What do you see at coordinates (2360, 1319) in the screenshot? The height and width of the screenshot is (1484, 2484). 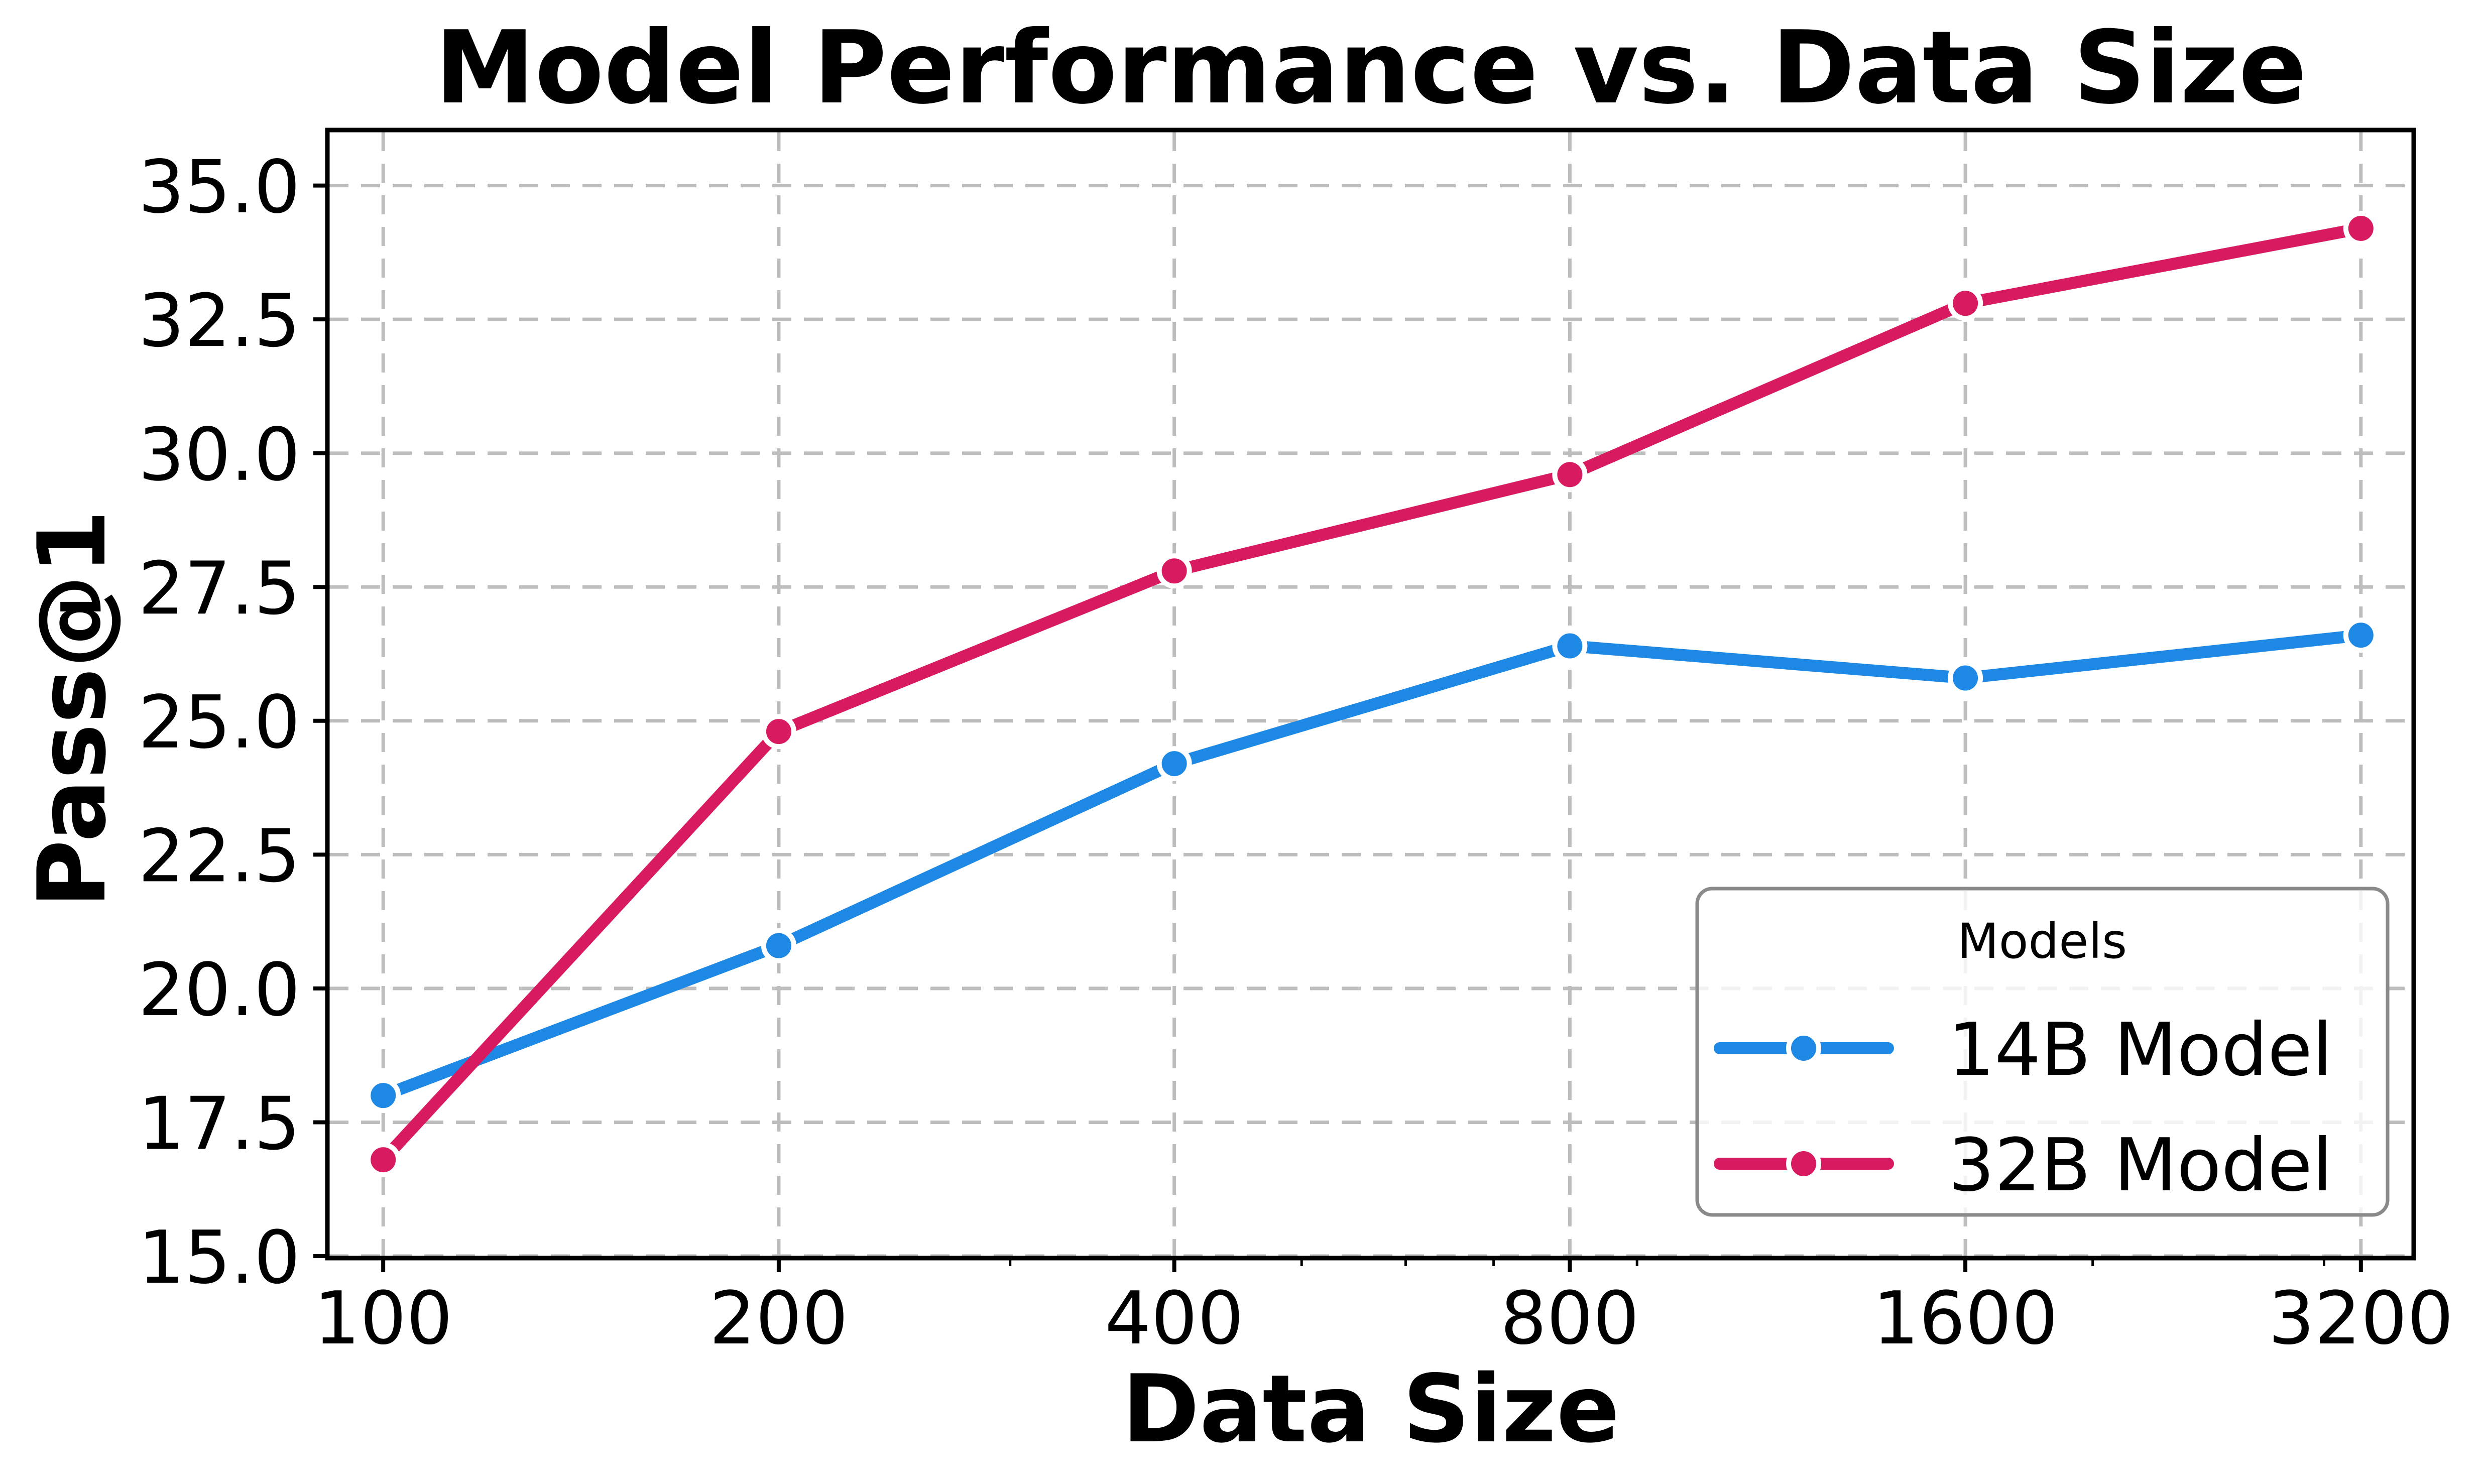 I see `x-tick-label-3200: 3200` at bounding box center [2360, 1319].